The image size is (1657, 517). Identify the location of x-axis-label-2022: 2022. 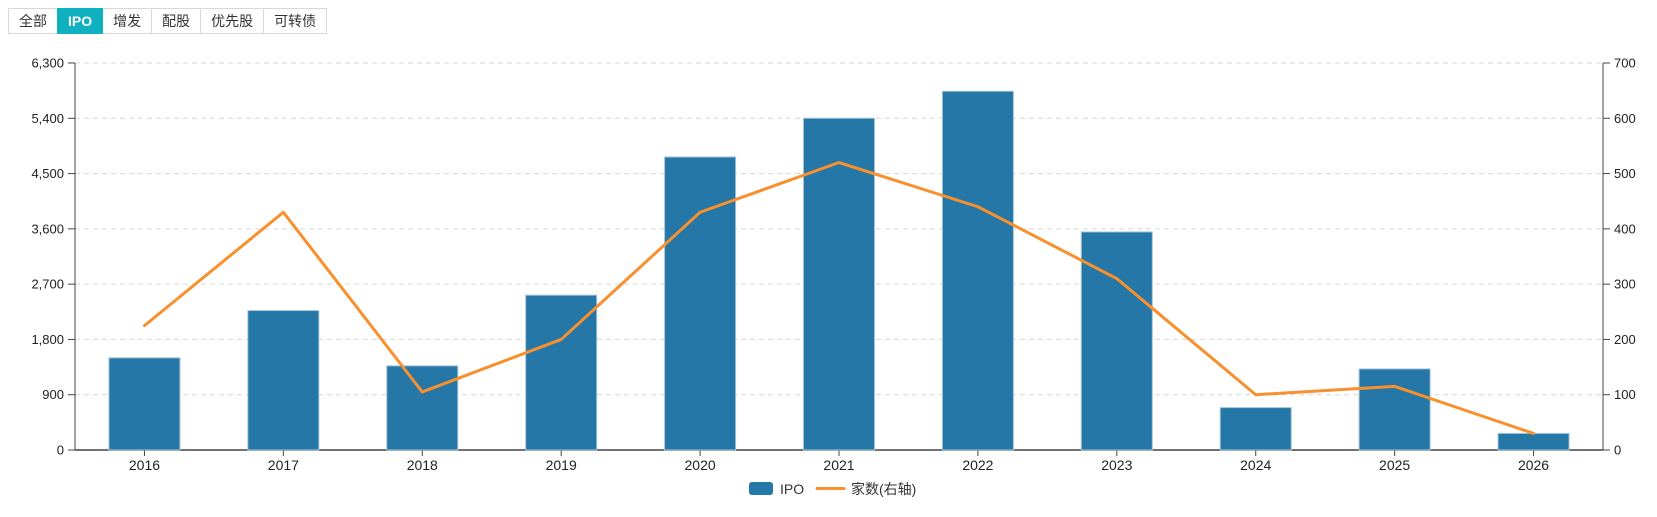
(977, 465).